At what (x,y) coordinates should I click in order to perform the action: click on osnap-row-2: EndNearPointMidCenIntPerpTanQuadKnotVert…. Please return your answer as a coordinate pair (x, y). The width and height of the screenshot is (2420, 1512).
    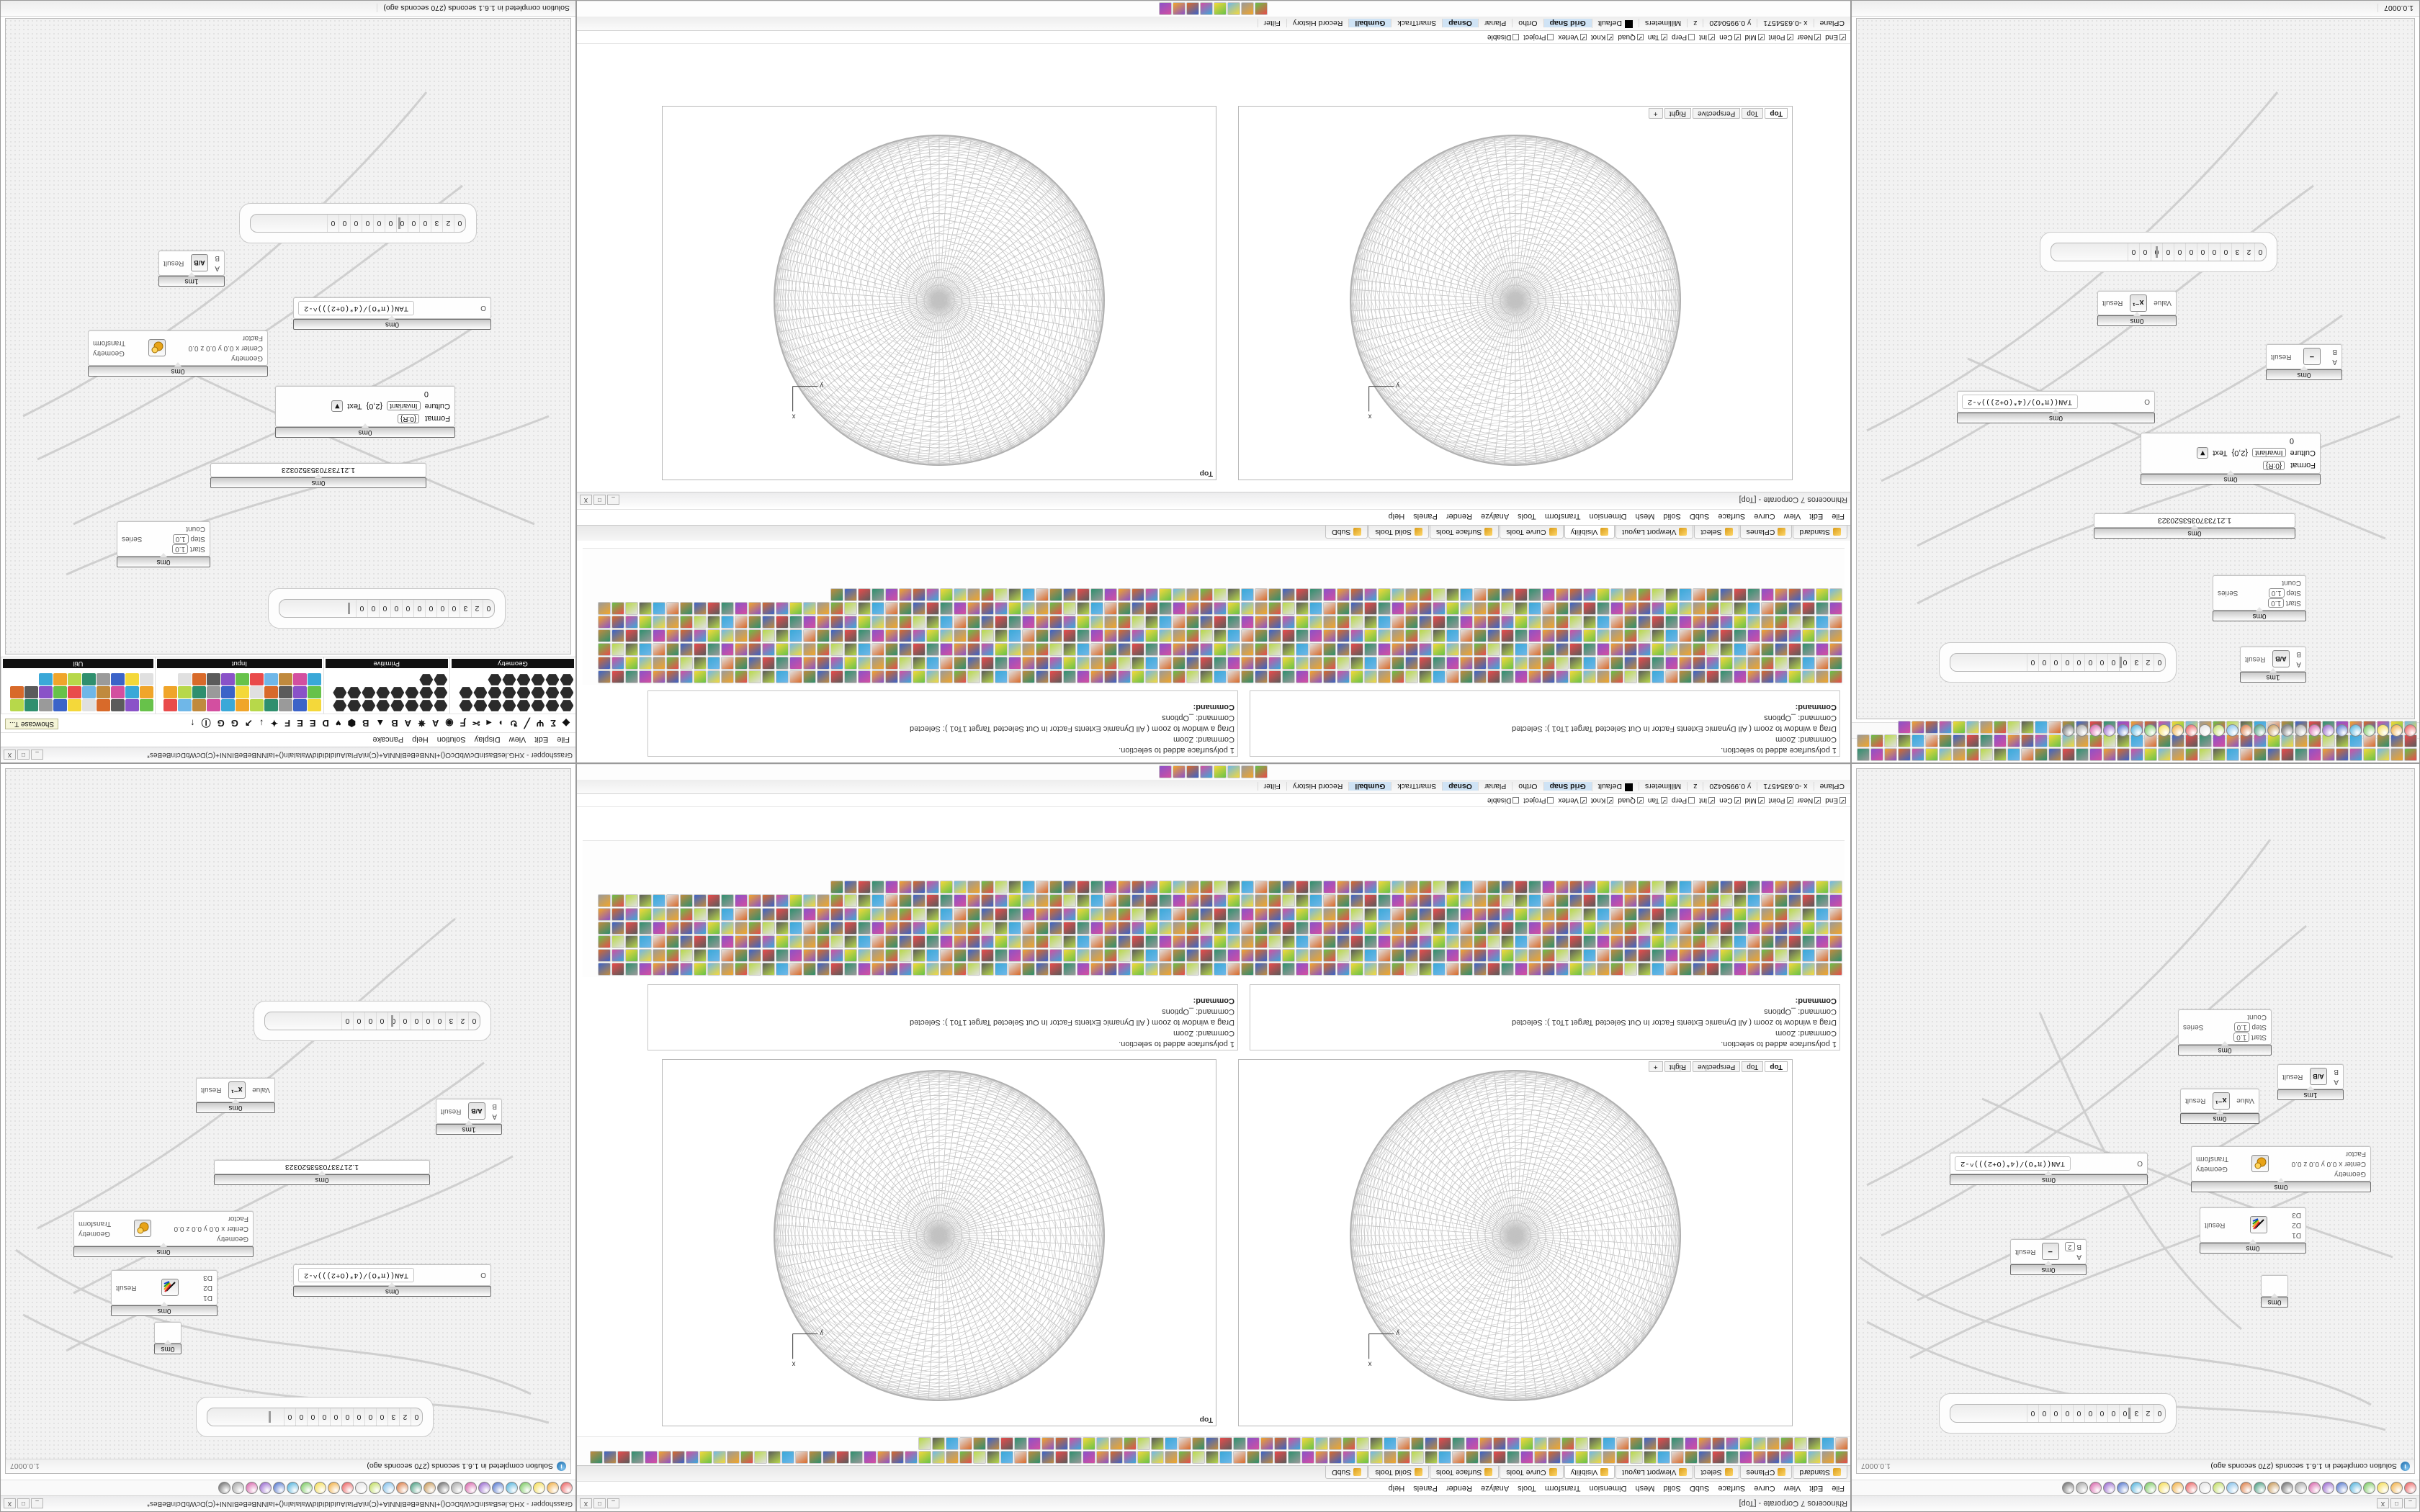
    Looking at the image, I should click on (1213, 37).